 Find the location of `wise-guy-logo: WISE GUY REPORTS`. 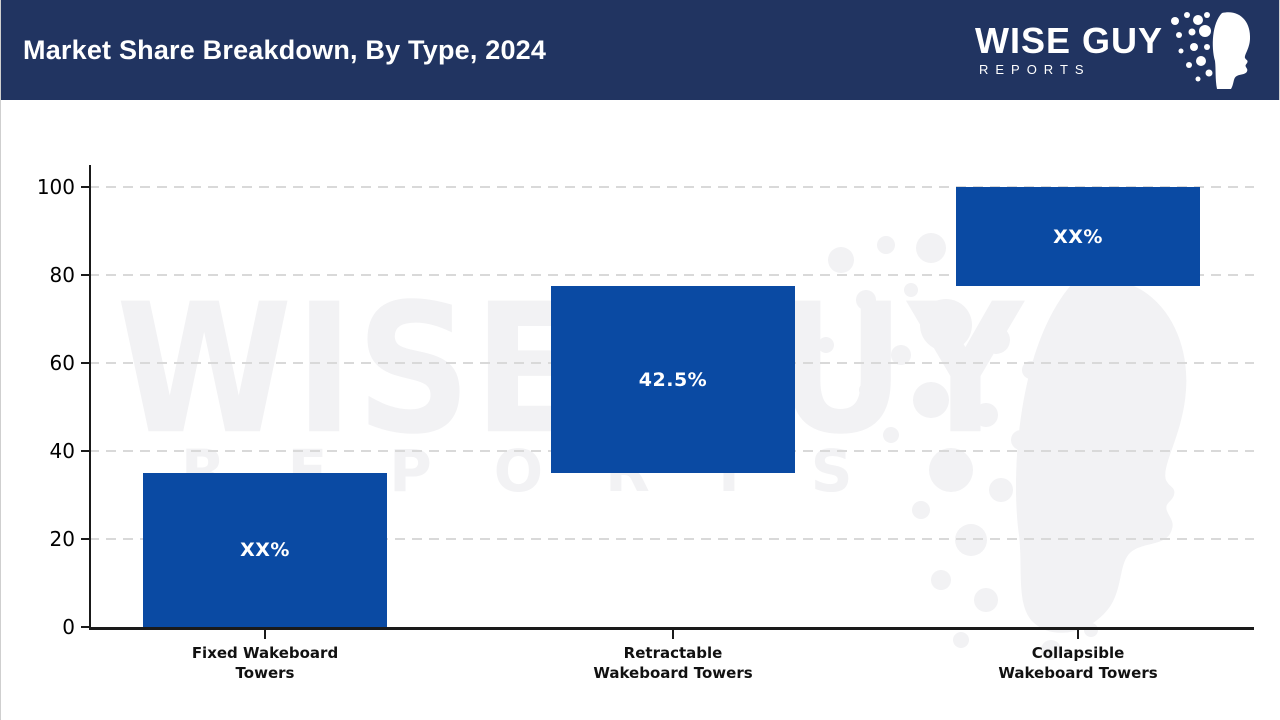

wise-guy-logo: WISE GUY REPORTS is located at coordinates (1114, 50).